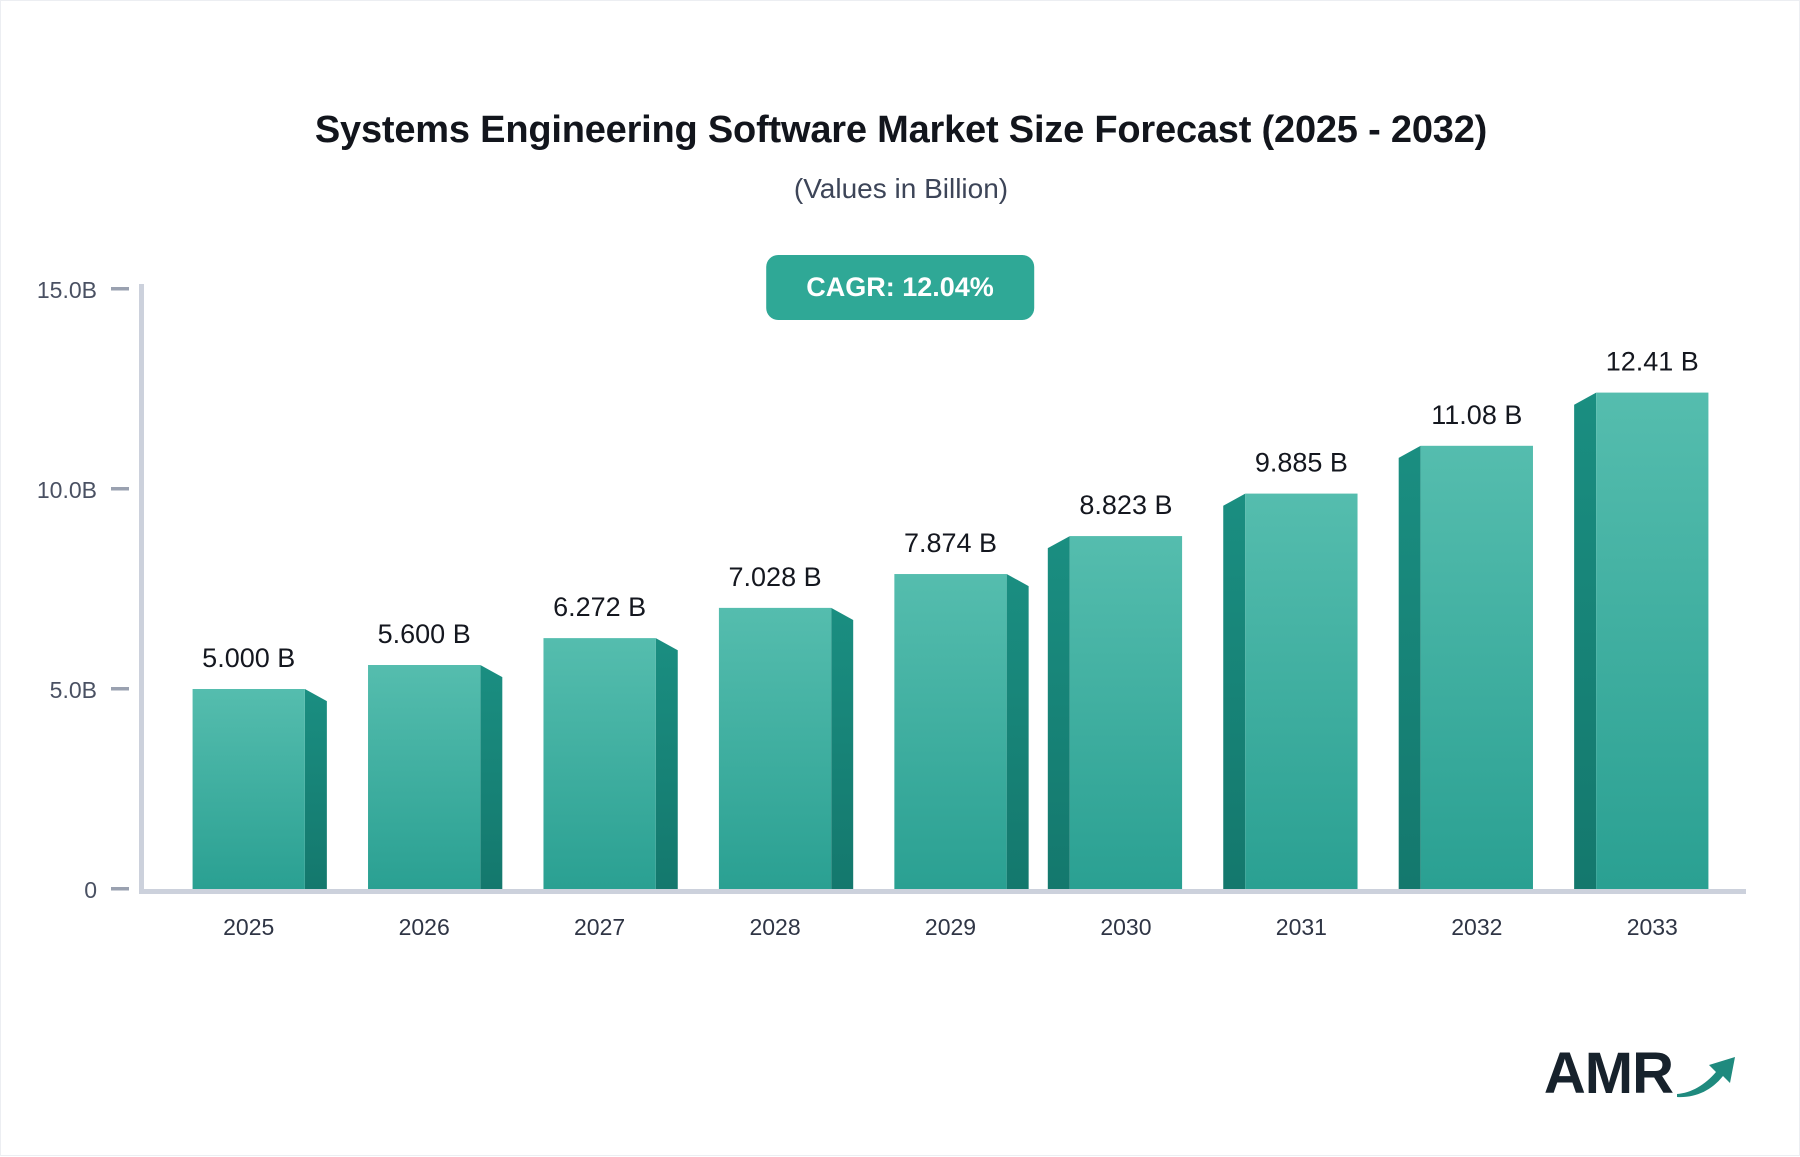  Describe the element at coordinates (1476, 415) in the screenshot. I see `bar-value-label: 11.08 B` at that location.